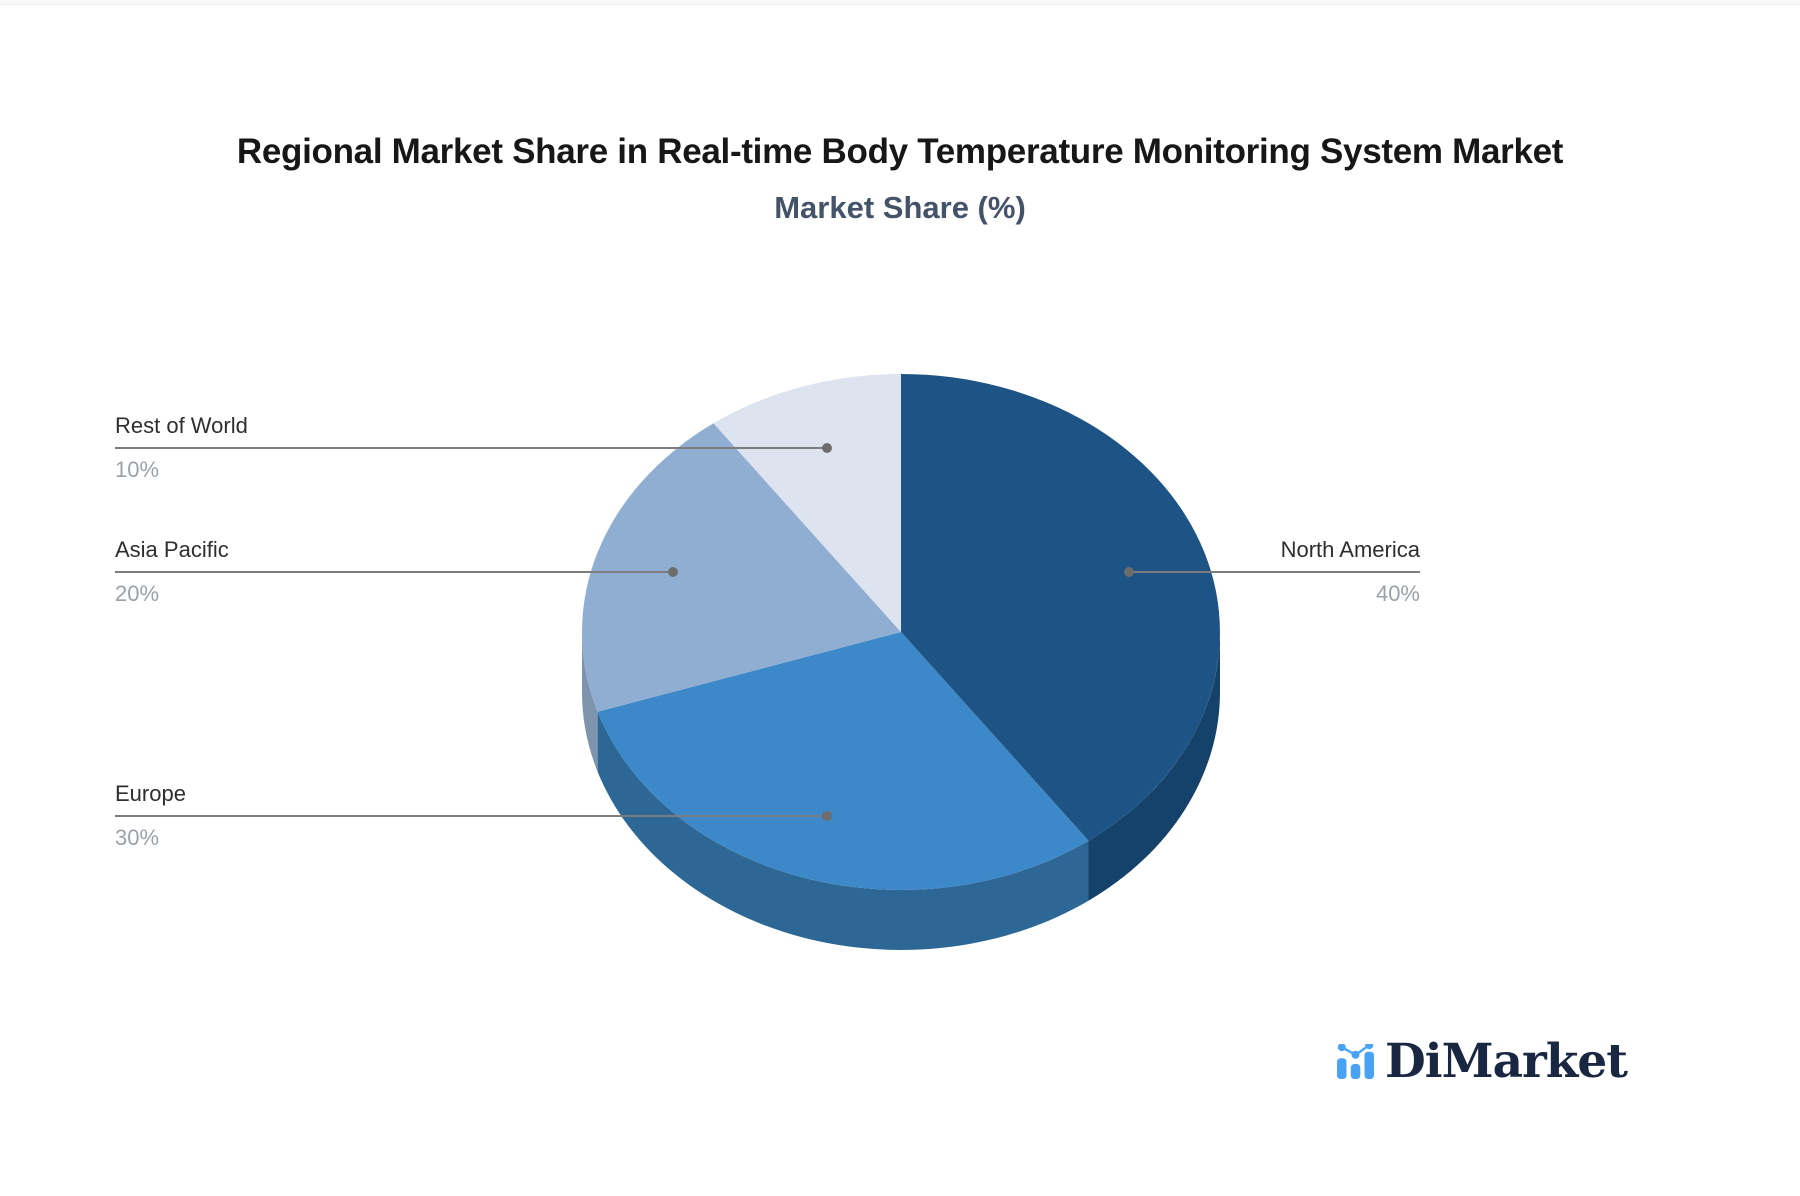 The image size is (1800, 1196). I want to click on pie-slice-side-asia-pacific, so click(590, 702).